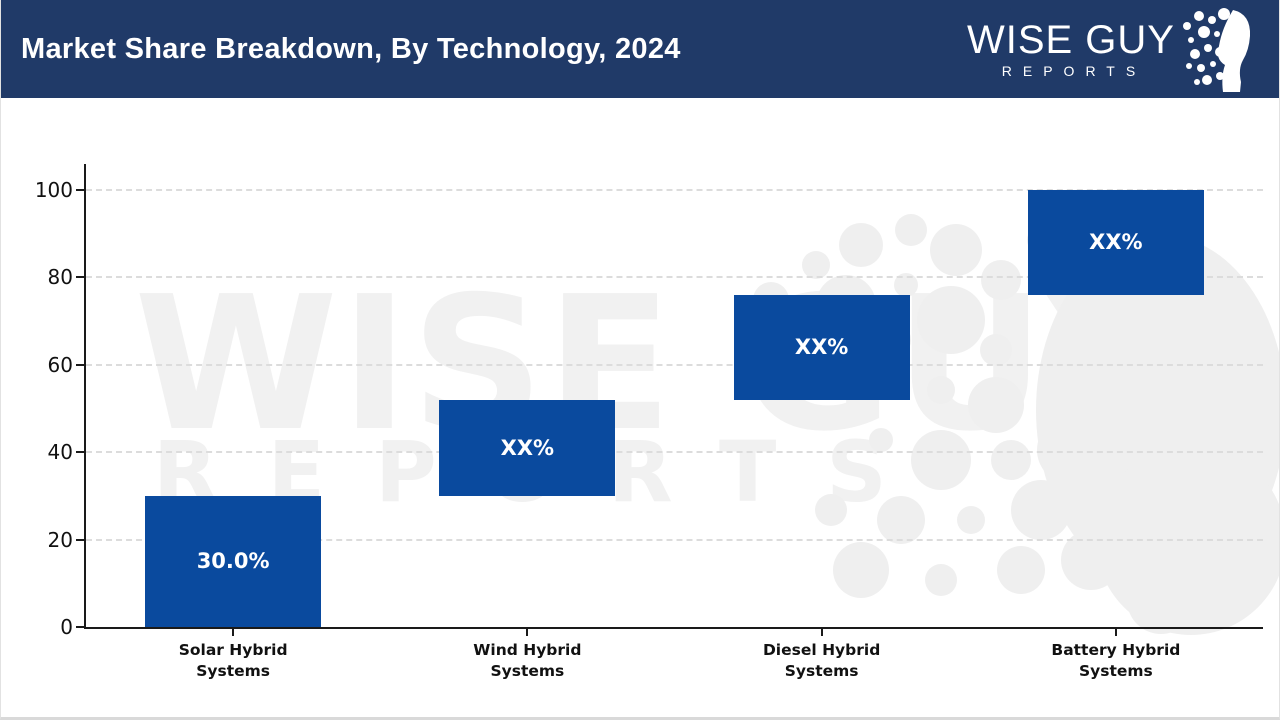 Image resolution: width=1280 pixels, height=720 pixels. What do you see at coordinates (60, 452) in the screenshot?
I see `y-tick-label-40: 40` at bounding box center [60, 452].